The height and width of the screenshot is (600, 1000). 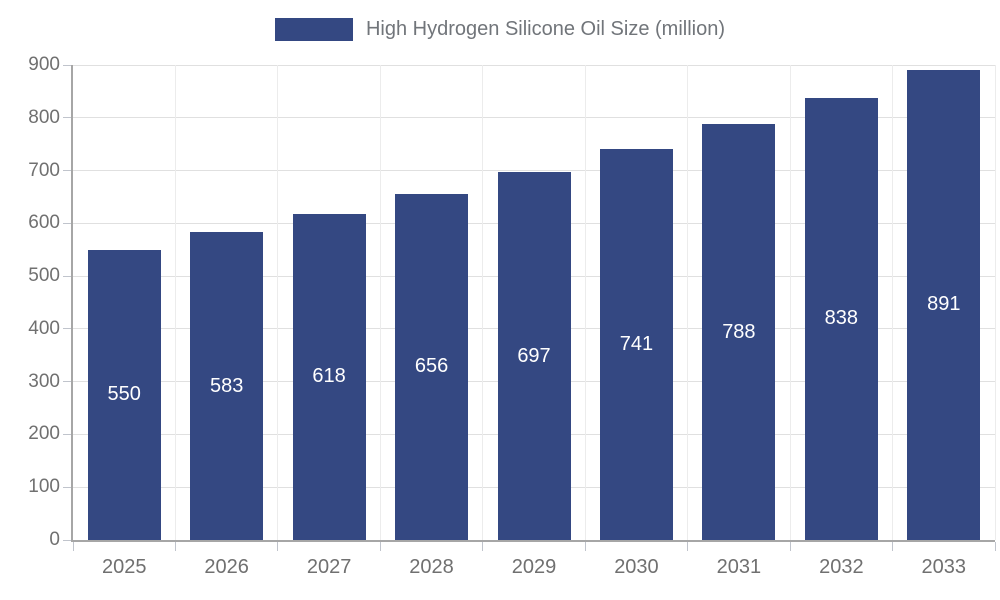 I want to click on x-axis-label-2031: 2031, so click(x=739, y=567).